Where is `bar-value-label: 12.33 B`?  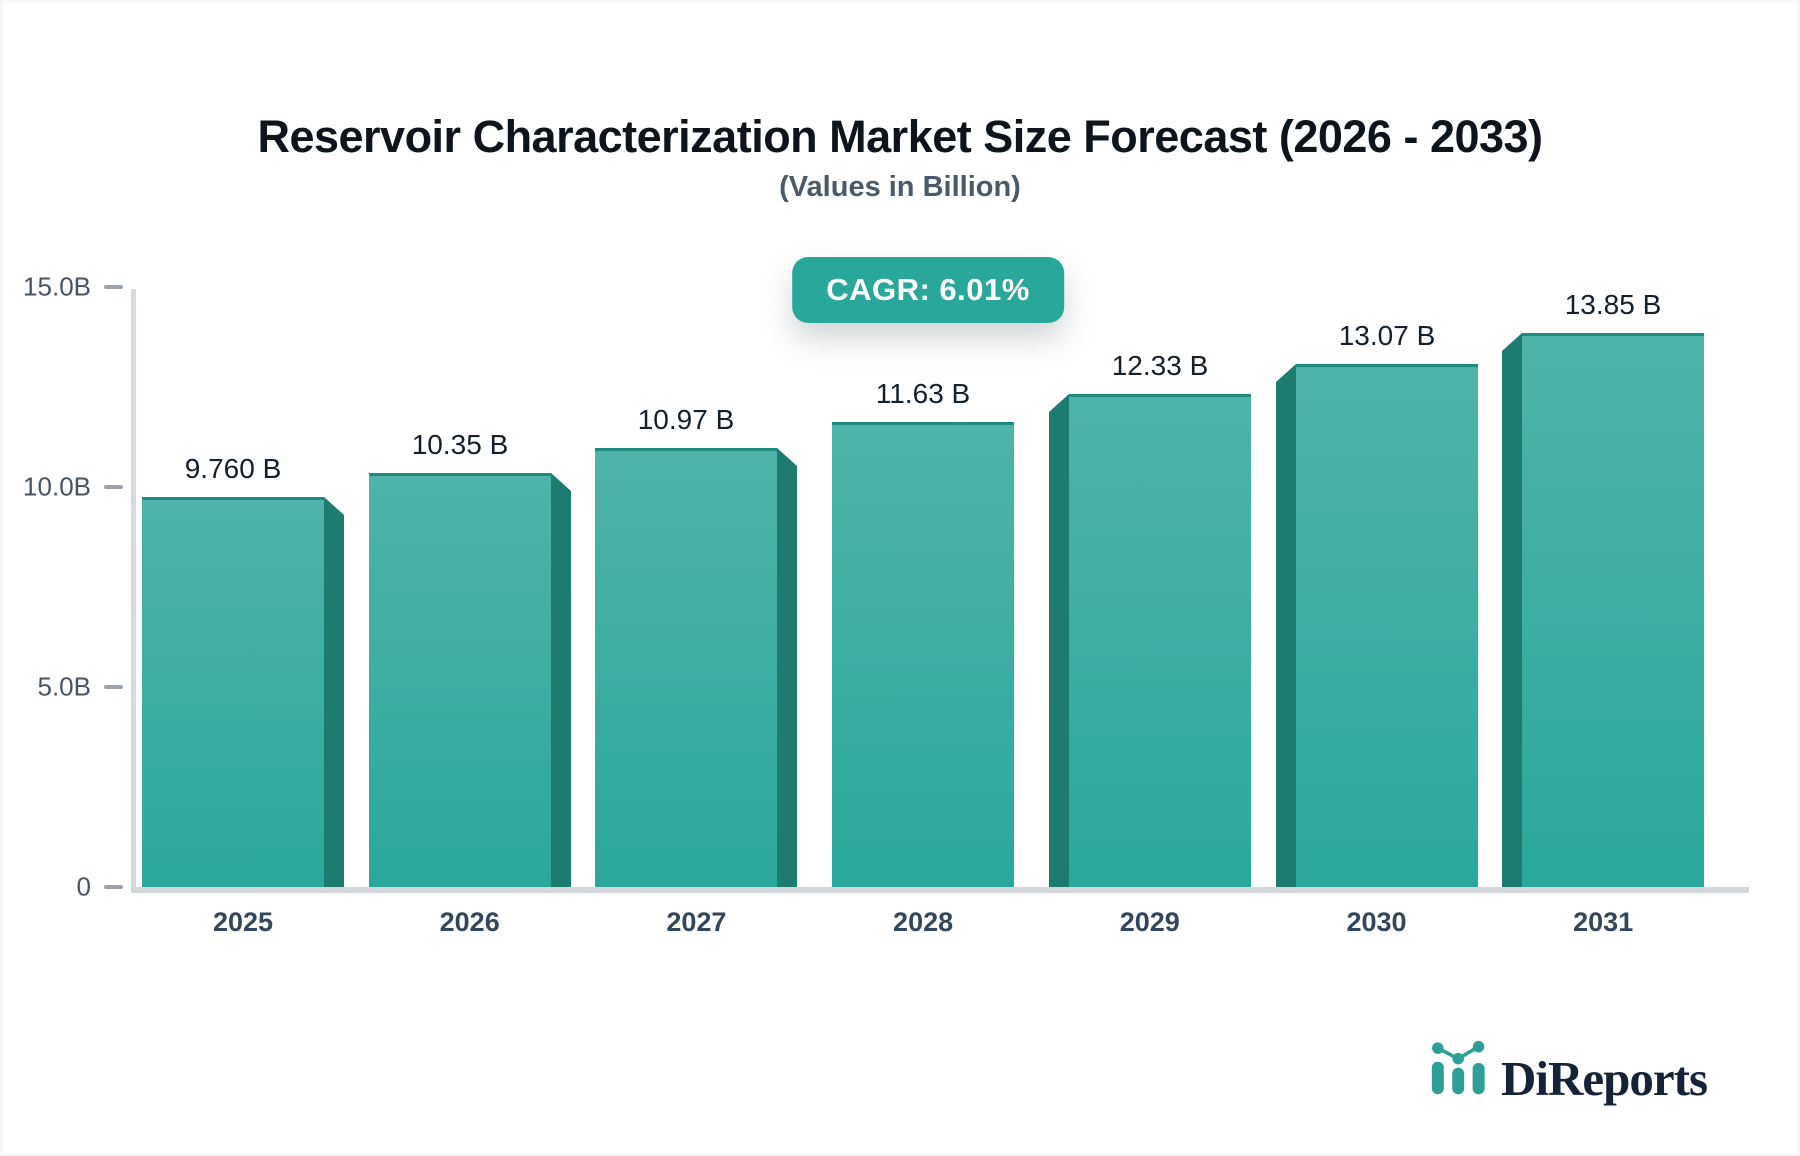 bar-value-label: 12.33 B is located at coordinates (1160, 365).